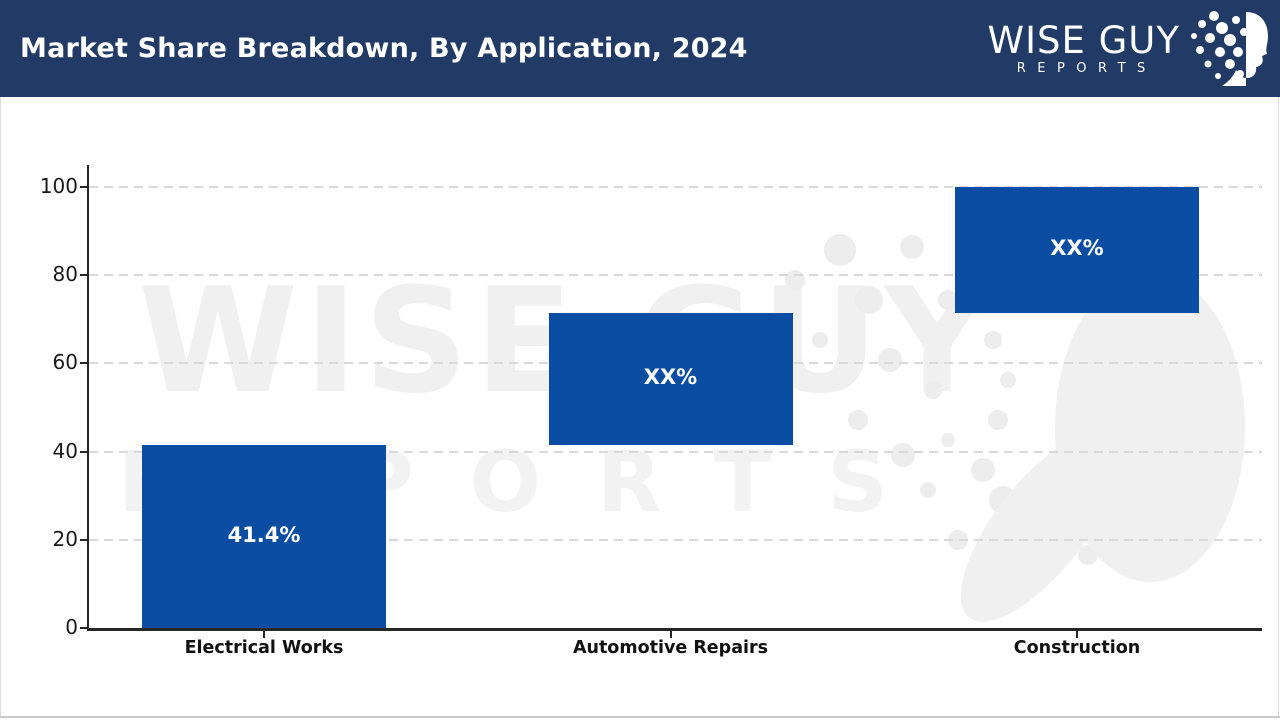 The image size is (1280, 720). I want to click on y-tick-label: 40, so click(65, 450).